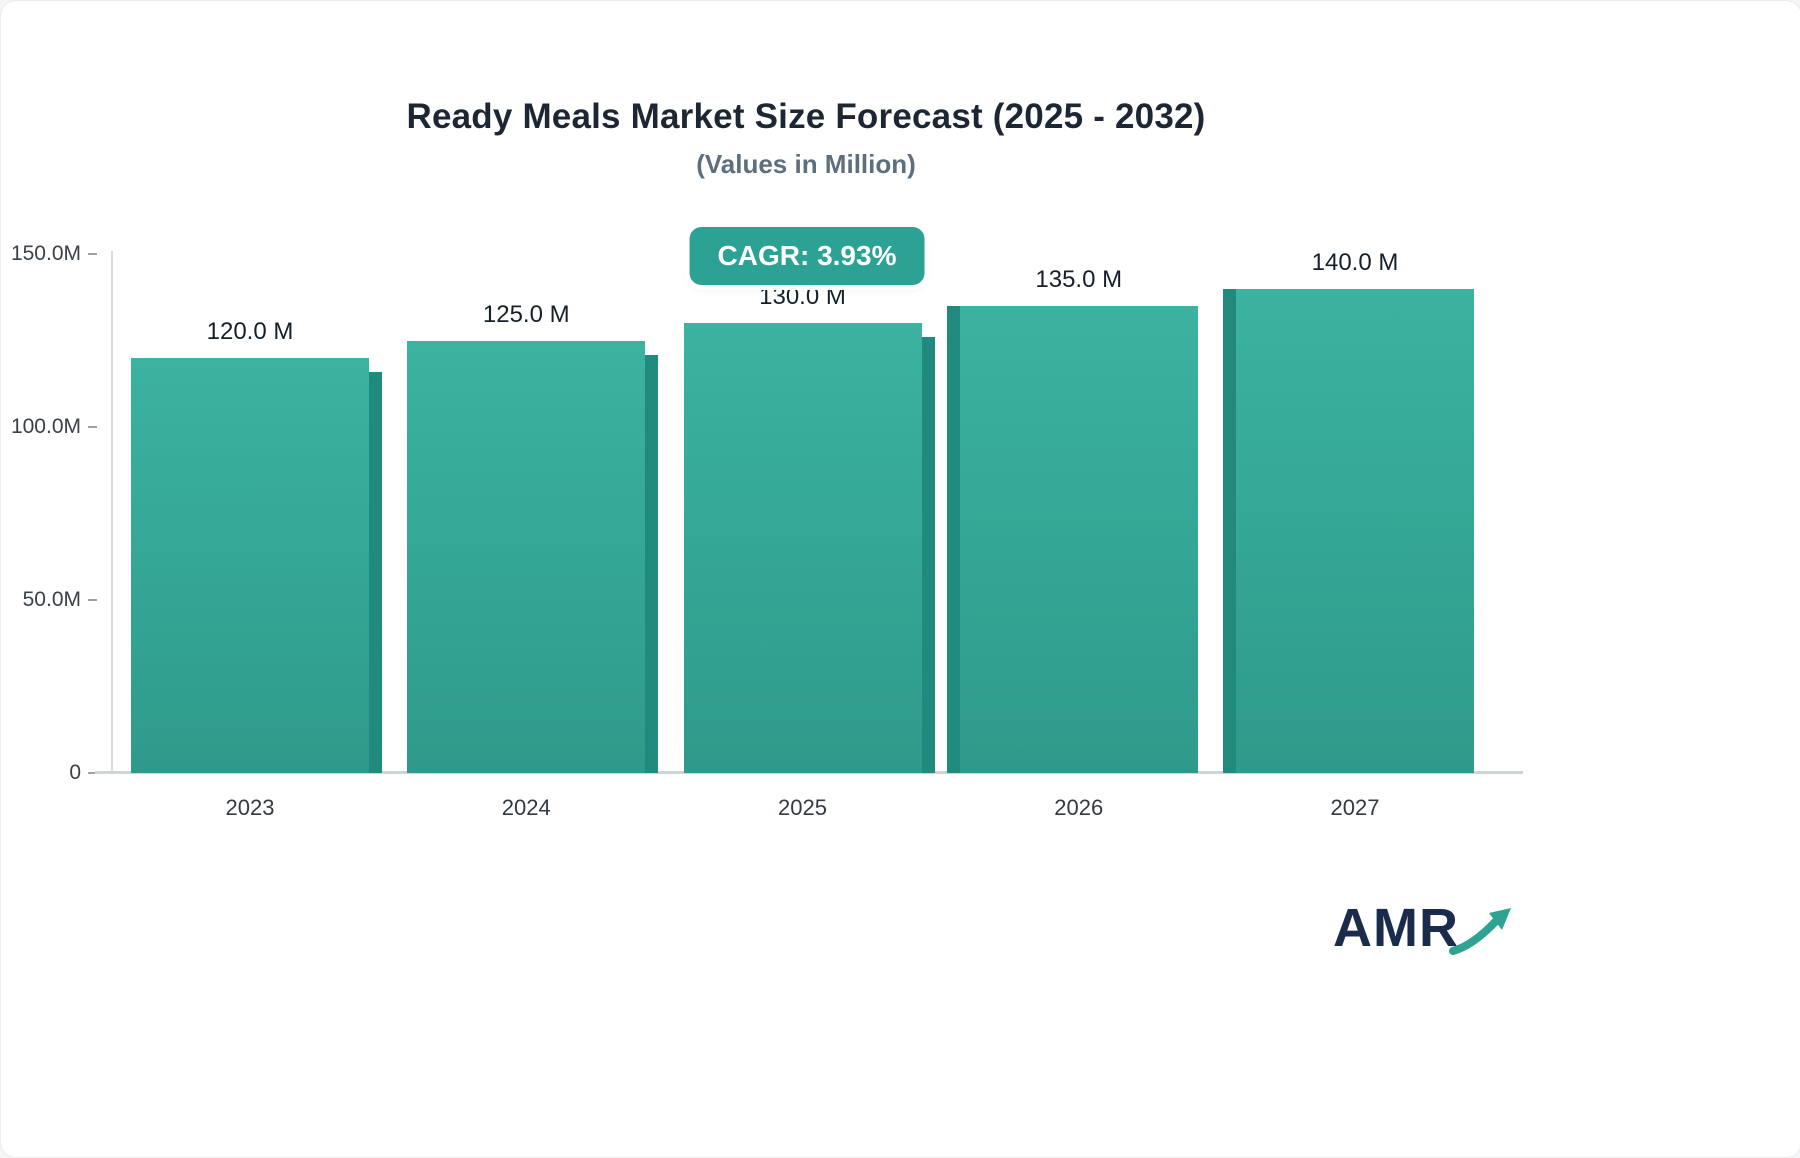 This screenshot has height=1158, width=1800. Describe the element at coordinates (806, 164) in the screenshot. I see `chart-subtitle: (Values in Million)` at that location.